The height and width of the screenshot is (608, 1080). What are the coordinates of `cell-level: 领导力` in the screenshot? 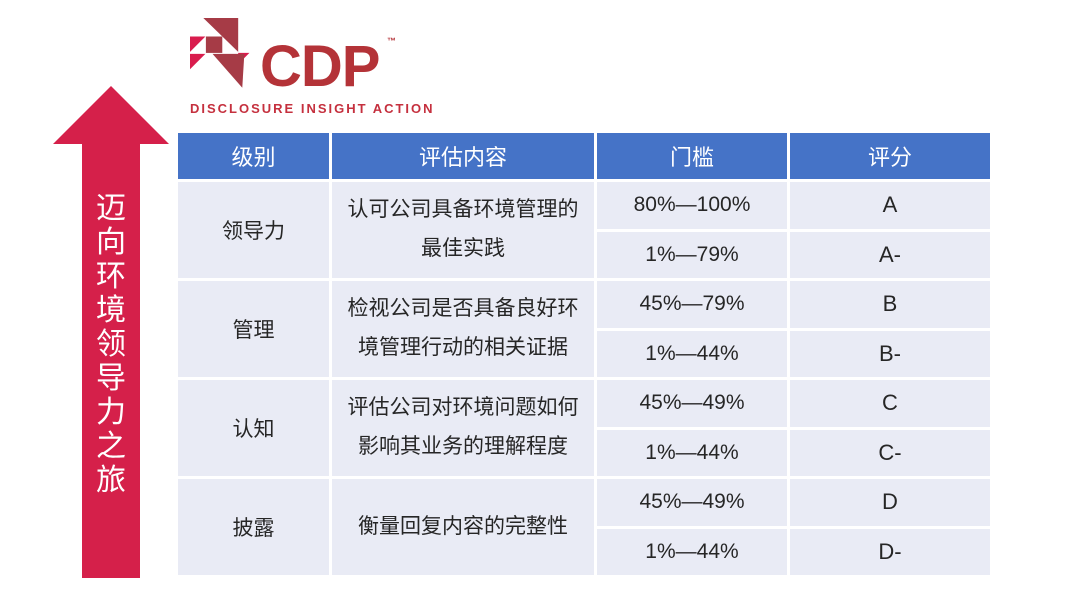 It's located at (253, 230).